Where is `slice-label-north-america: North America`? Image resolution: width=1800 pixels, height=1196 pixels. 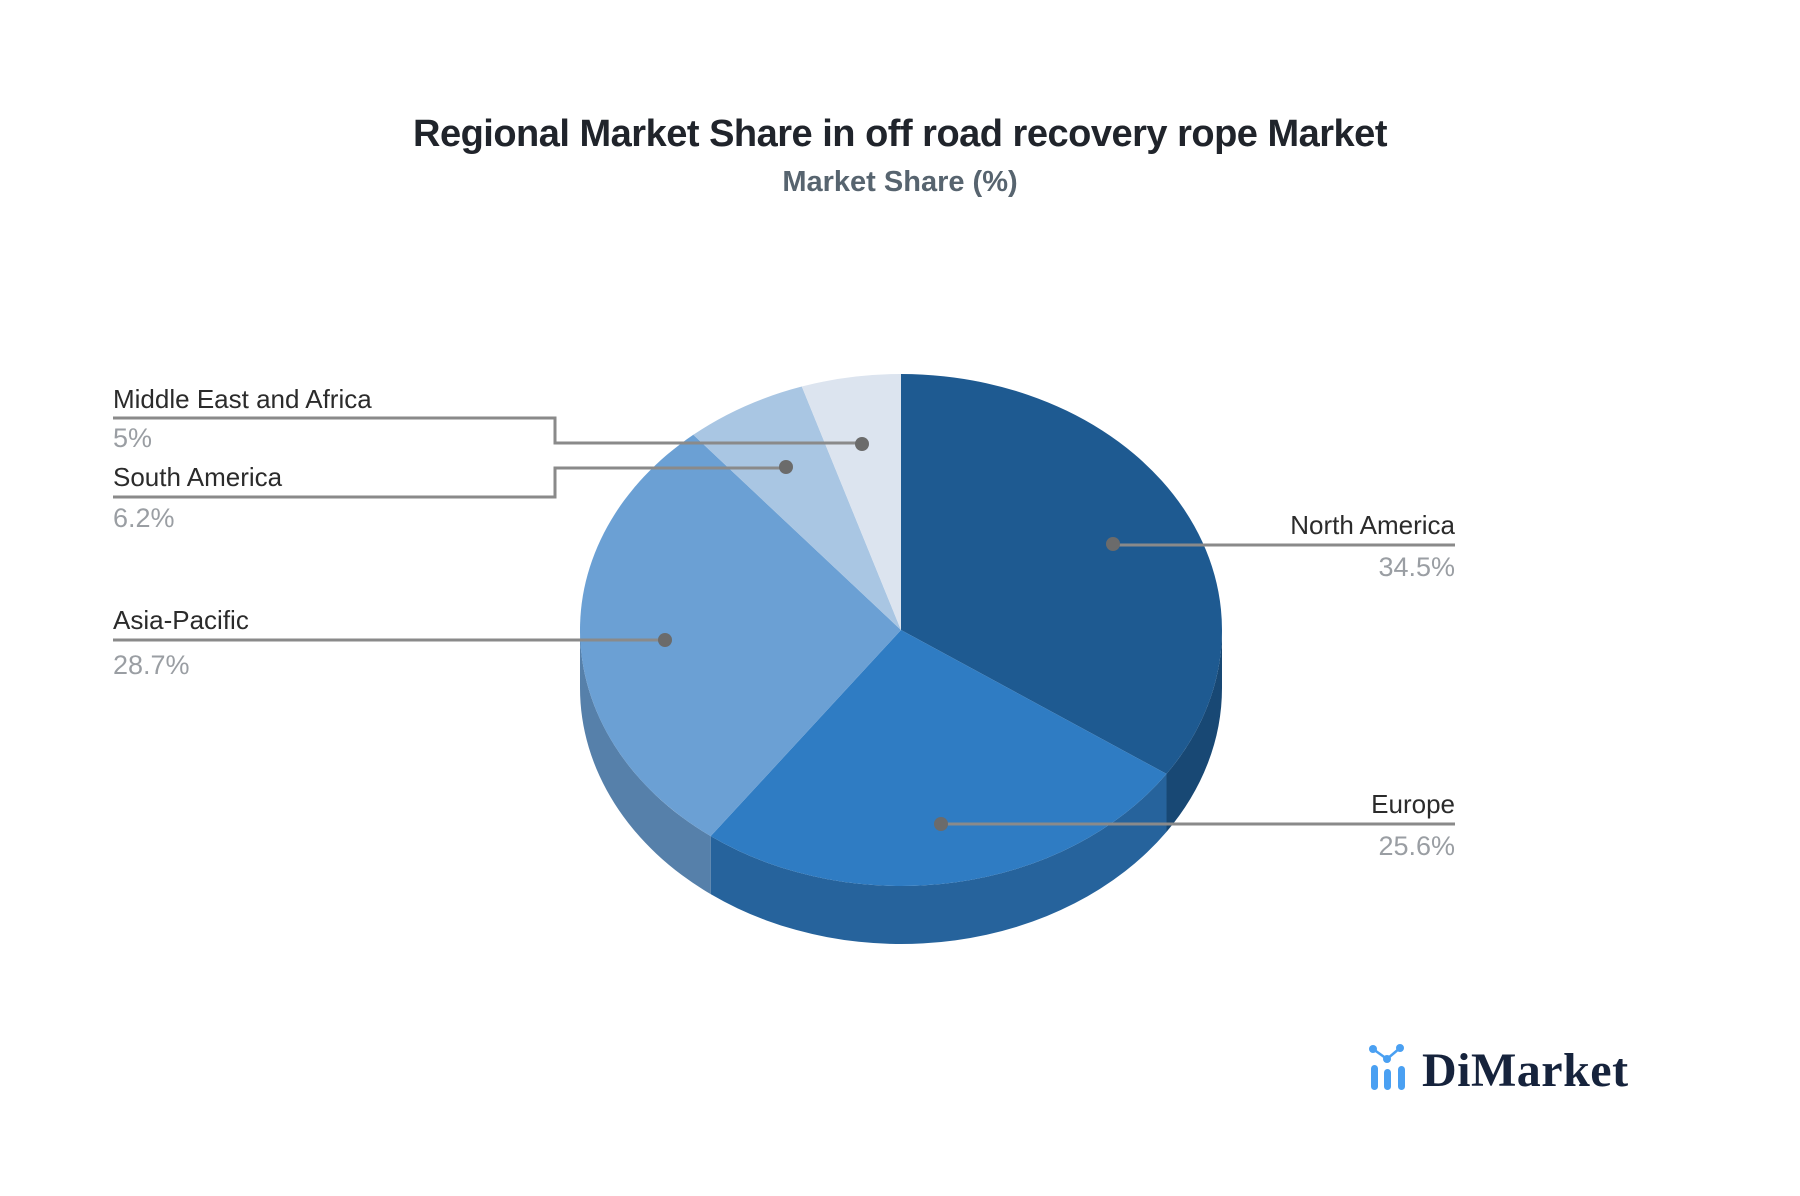 slice-label-north-america: North America is located at coordinates (1372, 525).